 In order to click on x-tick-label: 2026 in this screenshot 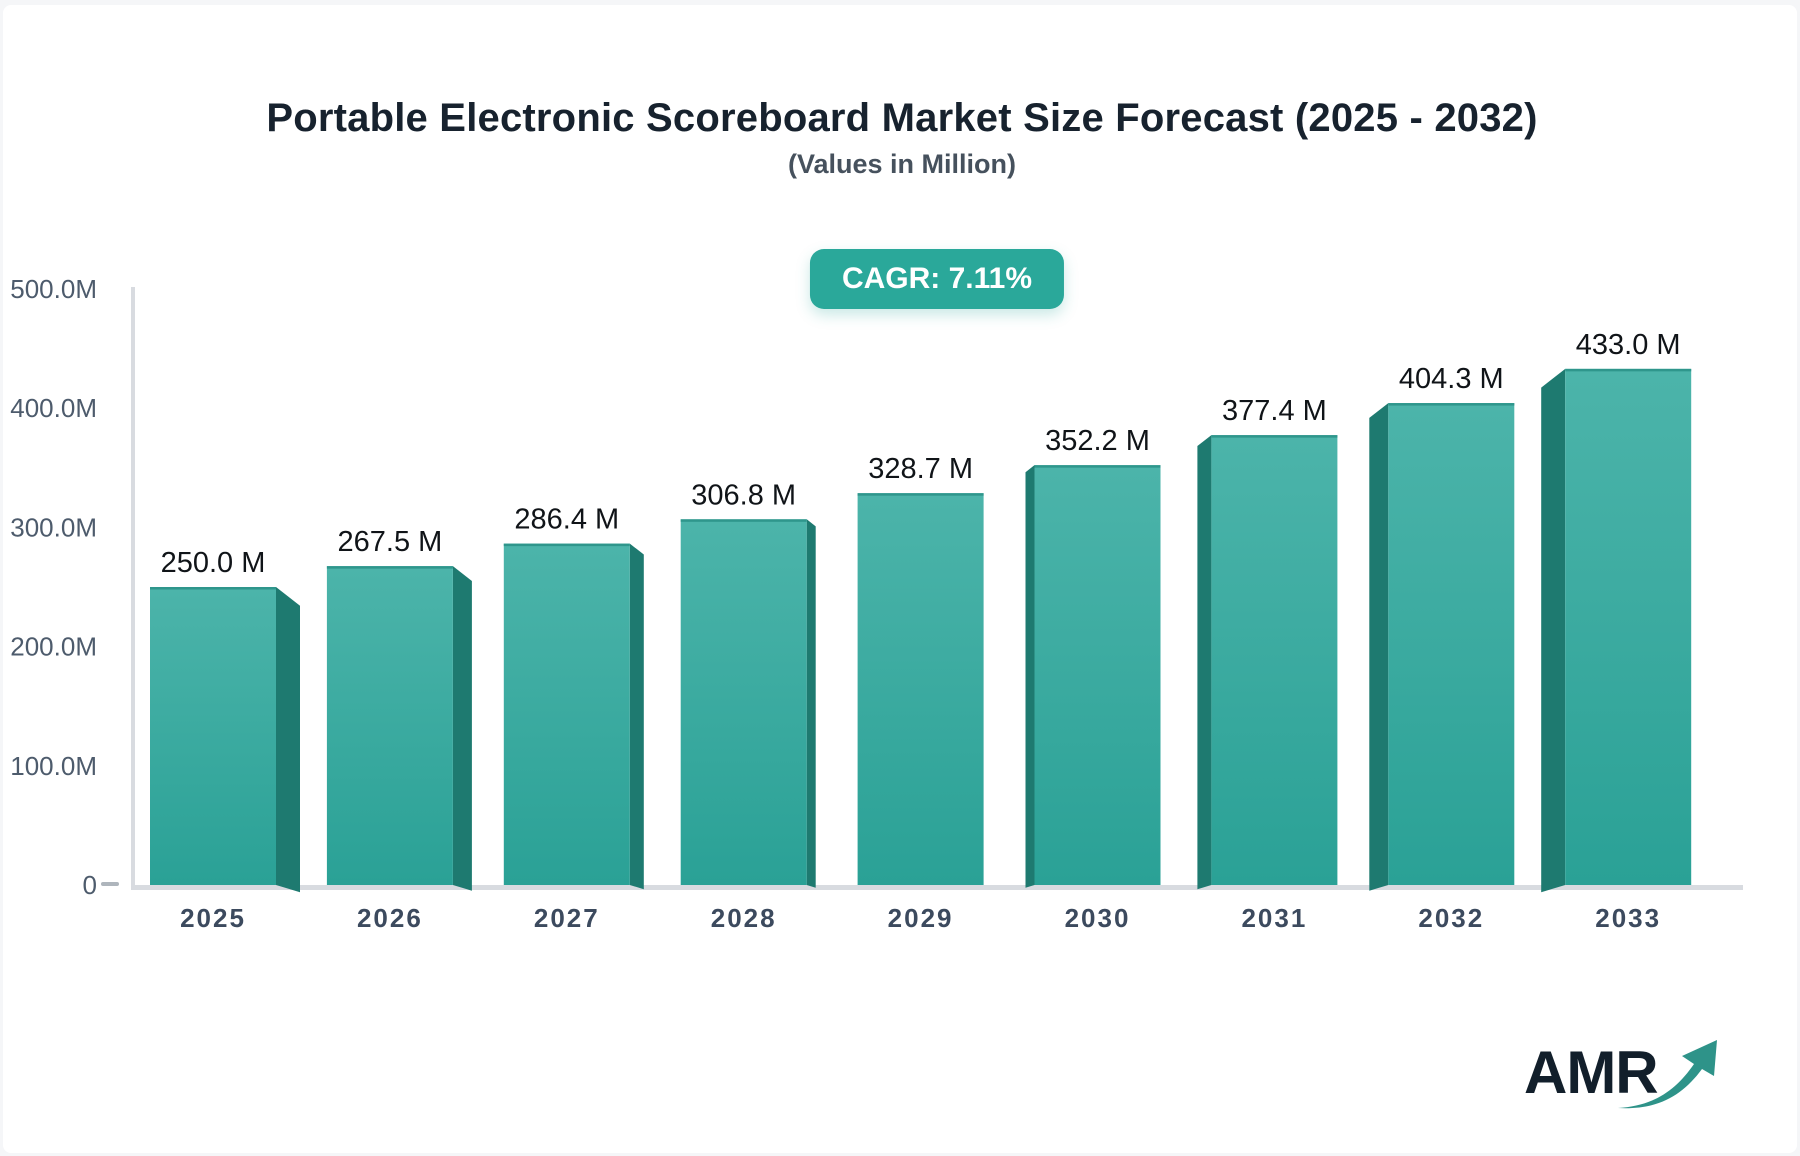, I will do `click(390, 918)`.